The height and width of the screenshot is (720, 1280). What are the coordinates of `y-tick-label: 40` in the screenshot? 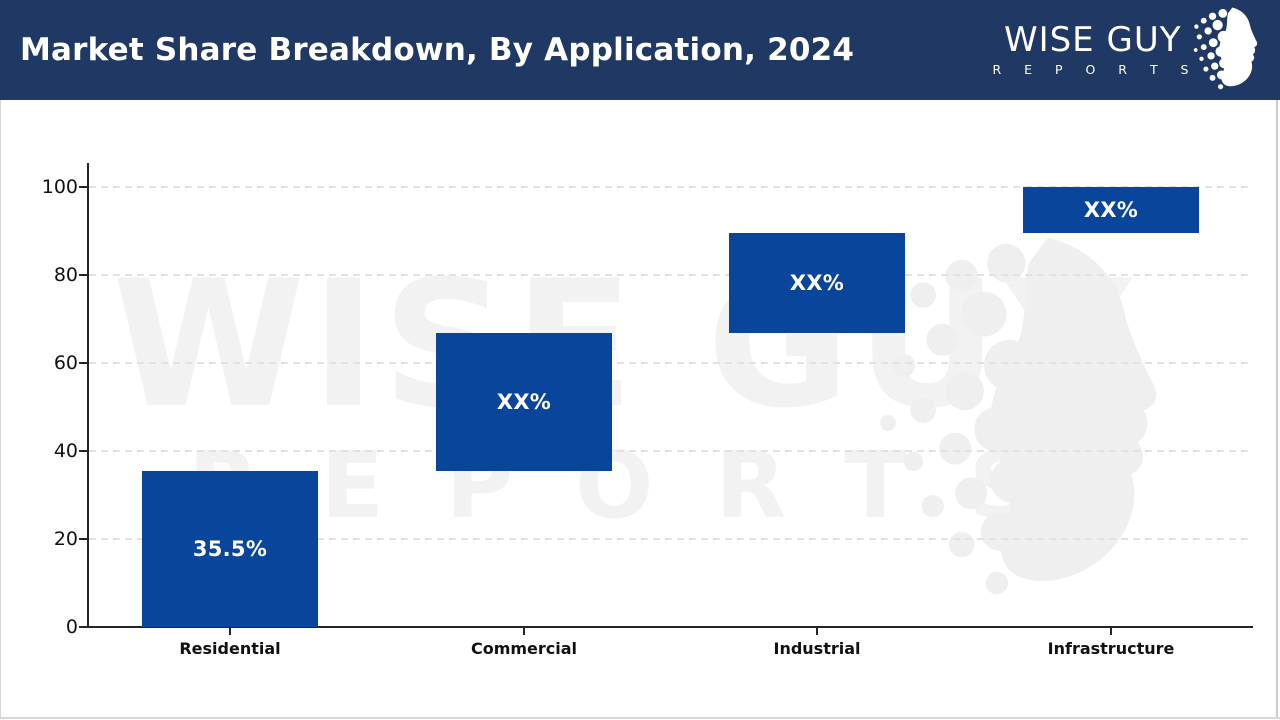 It's located at (65, 450).